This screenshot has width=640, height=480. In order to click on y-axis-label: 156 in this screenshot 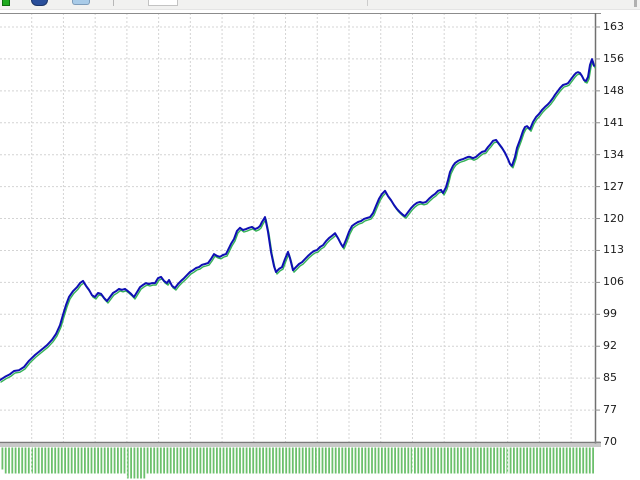, I will do `click(613, 58)`.